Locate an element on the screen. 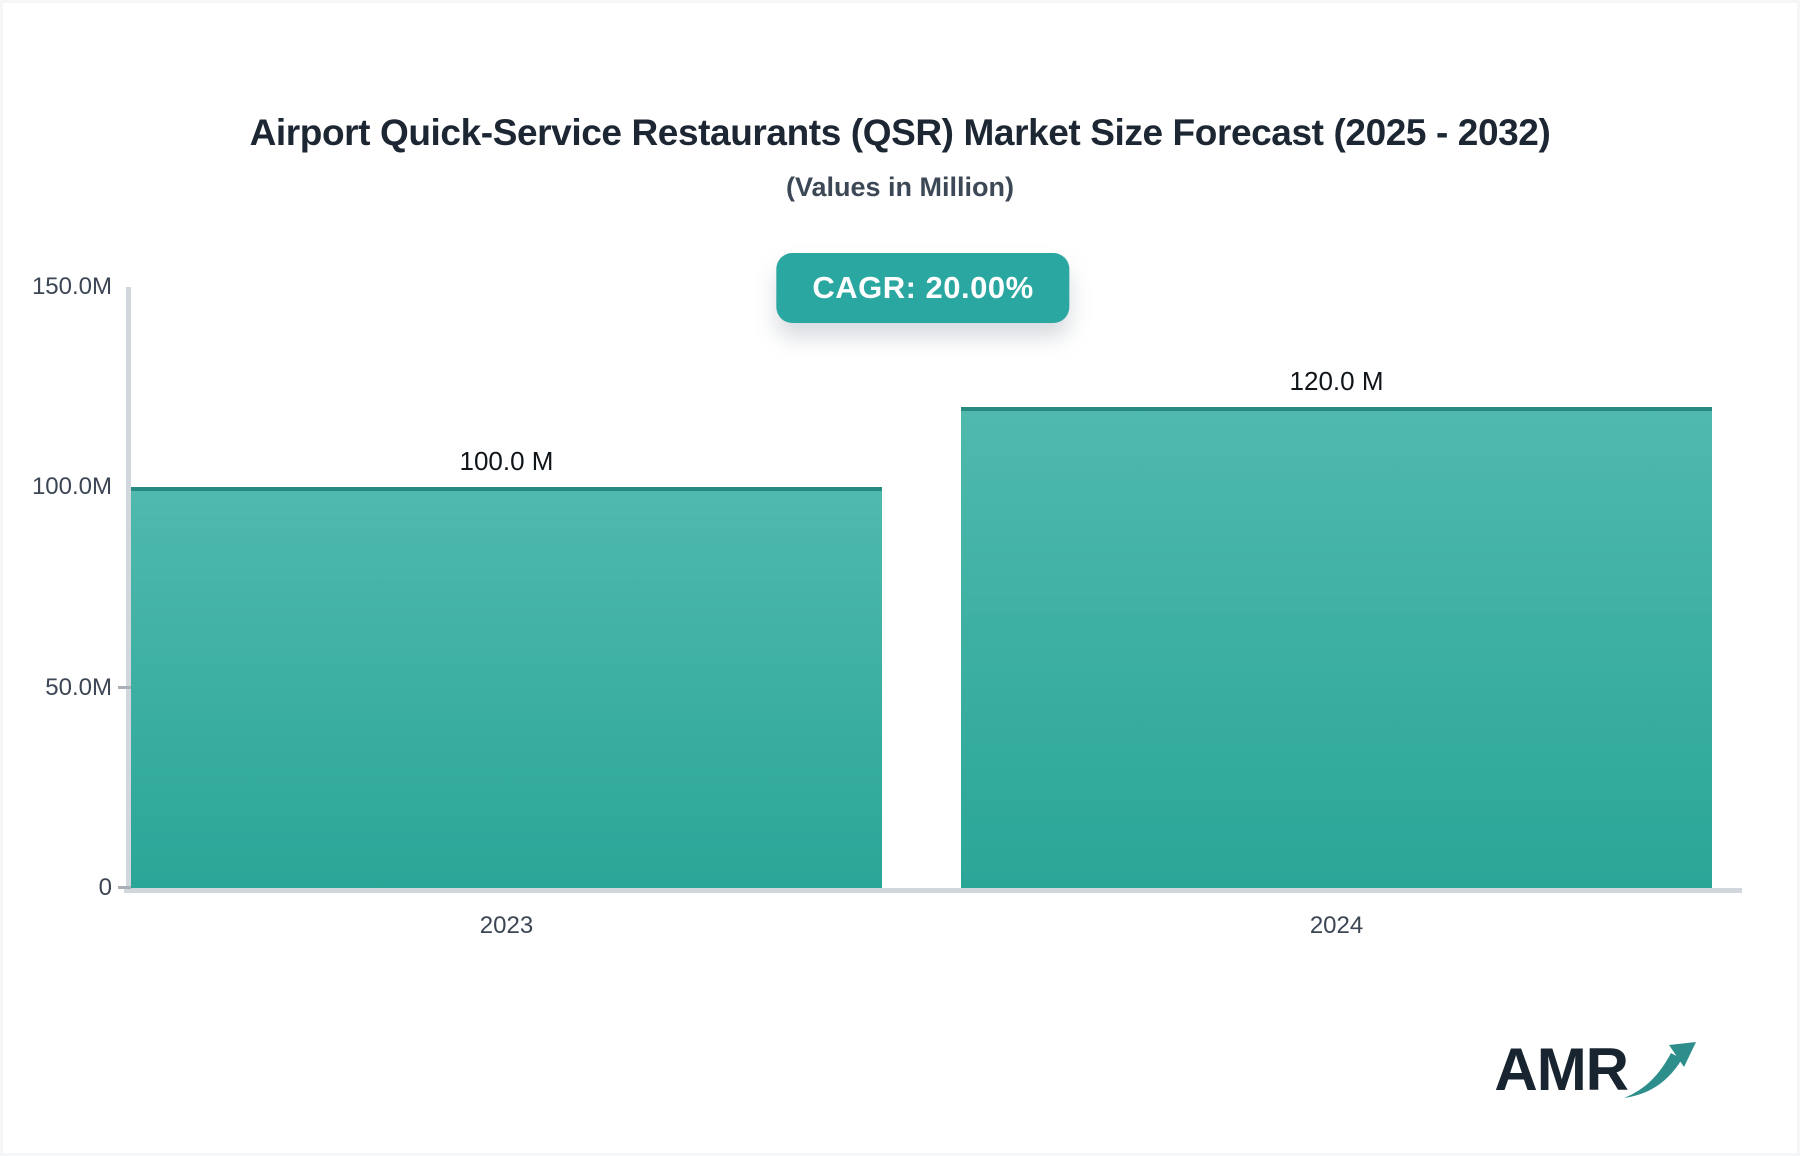 Image resolution: width=1800 pixels, height=1156 pixels. cagr-badge: CAGR: 20.00% is located at coordinates (923, 288).